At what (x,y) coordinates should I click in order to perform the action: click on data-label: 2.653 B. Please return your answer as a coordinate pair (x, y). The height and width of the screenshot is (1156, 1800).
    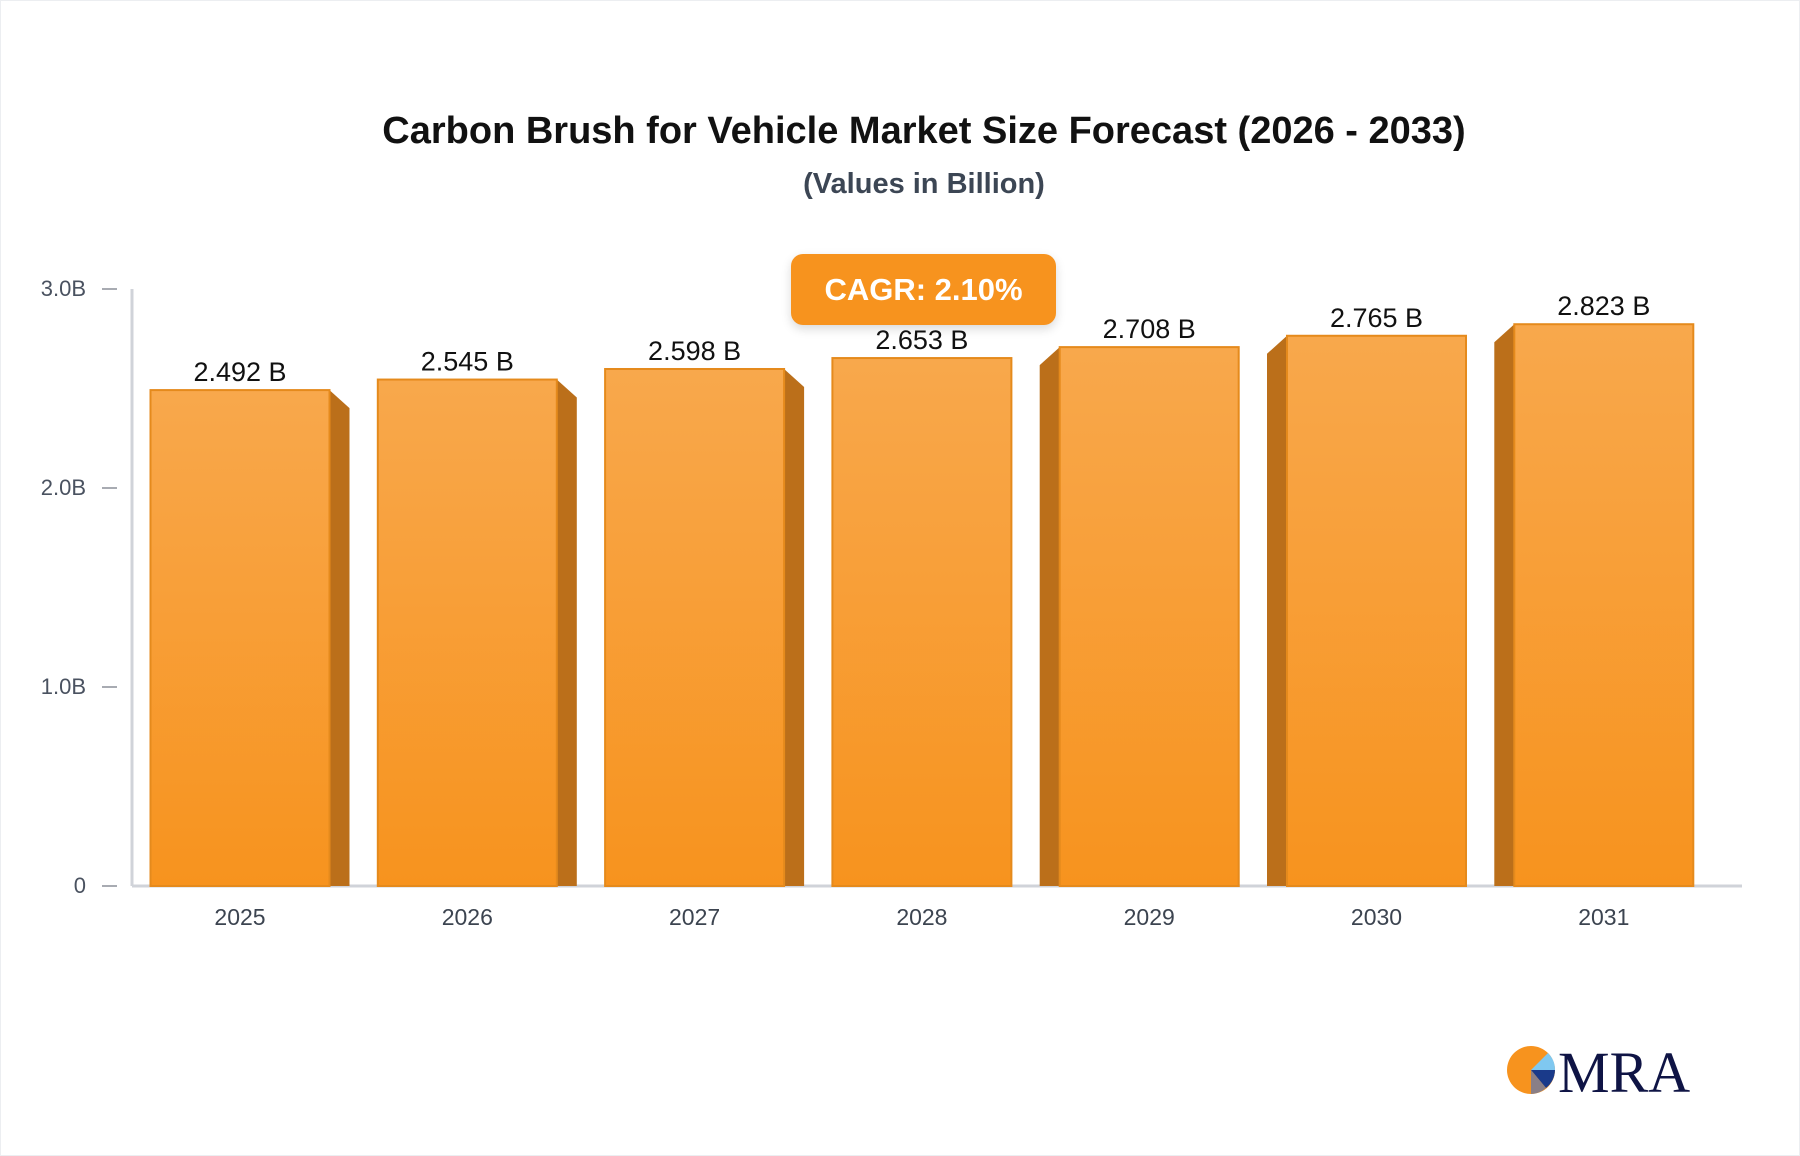
    Looking at the image, I should click on (921, 340).